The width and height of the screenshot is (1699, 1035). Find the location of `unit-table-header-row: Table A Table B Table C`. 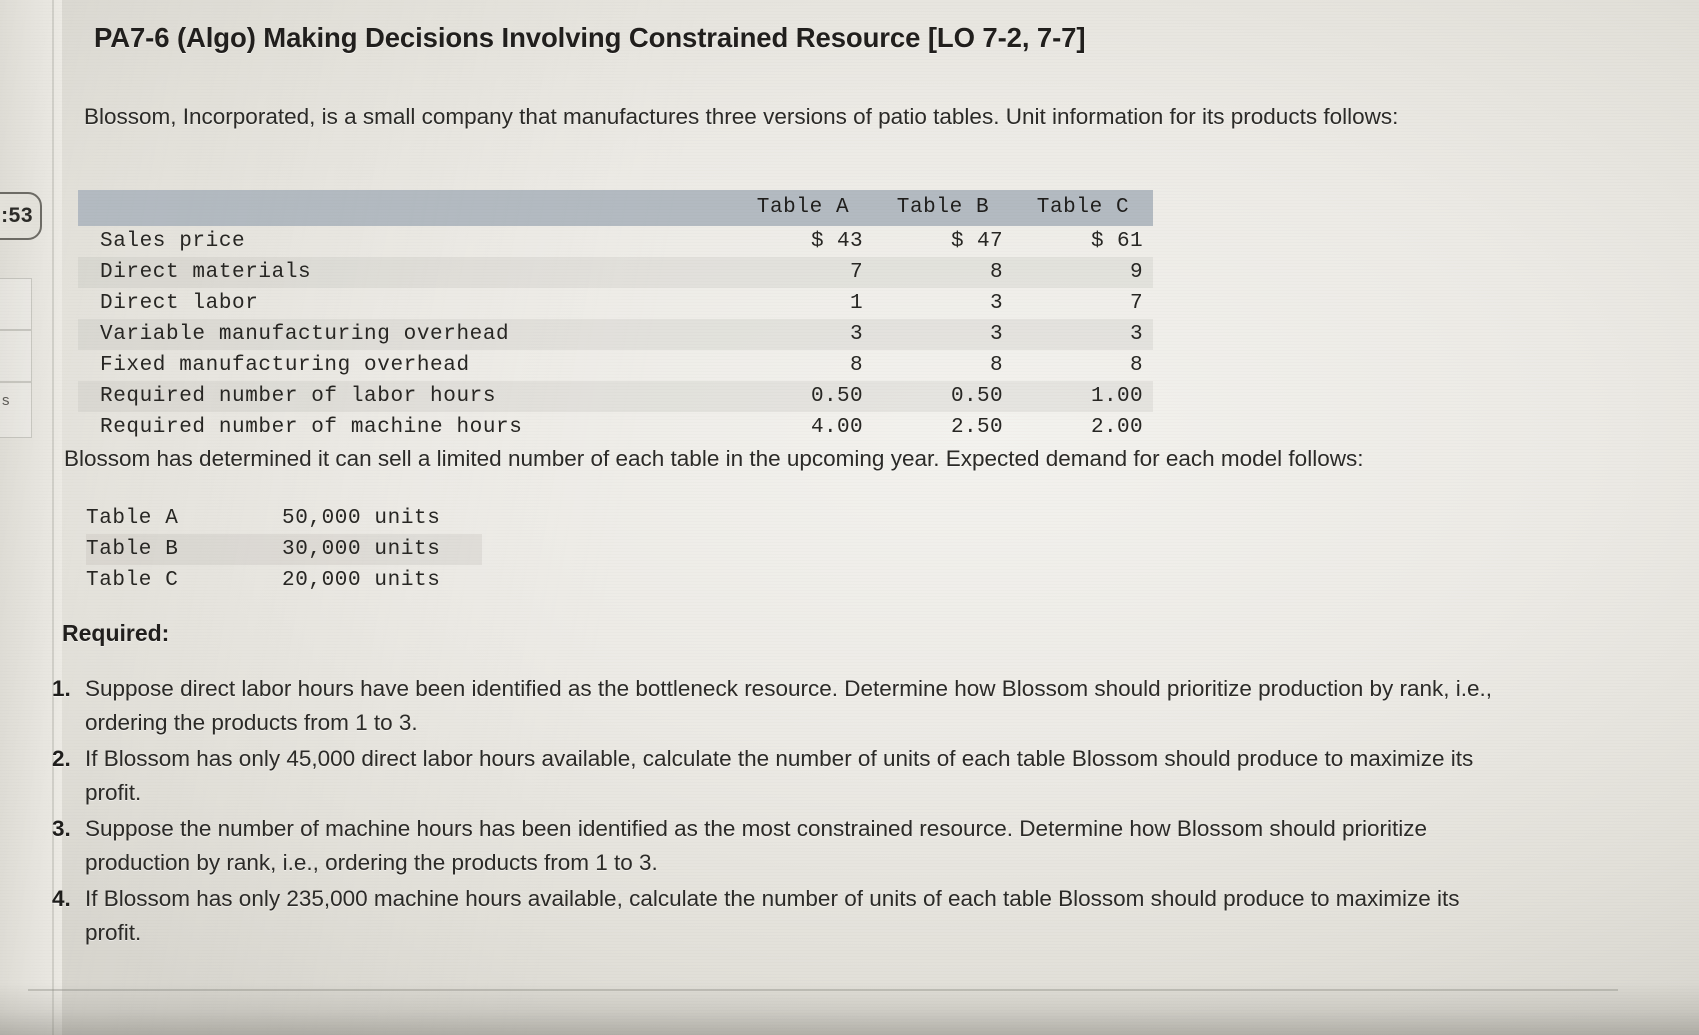

unit-table-header-row: Table A Table B Table C is located at coordinates (615, 208).